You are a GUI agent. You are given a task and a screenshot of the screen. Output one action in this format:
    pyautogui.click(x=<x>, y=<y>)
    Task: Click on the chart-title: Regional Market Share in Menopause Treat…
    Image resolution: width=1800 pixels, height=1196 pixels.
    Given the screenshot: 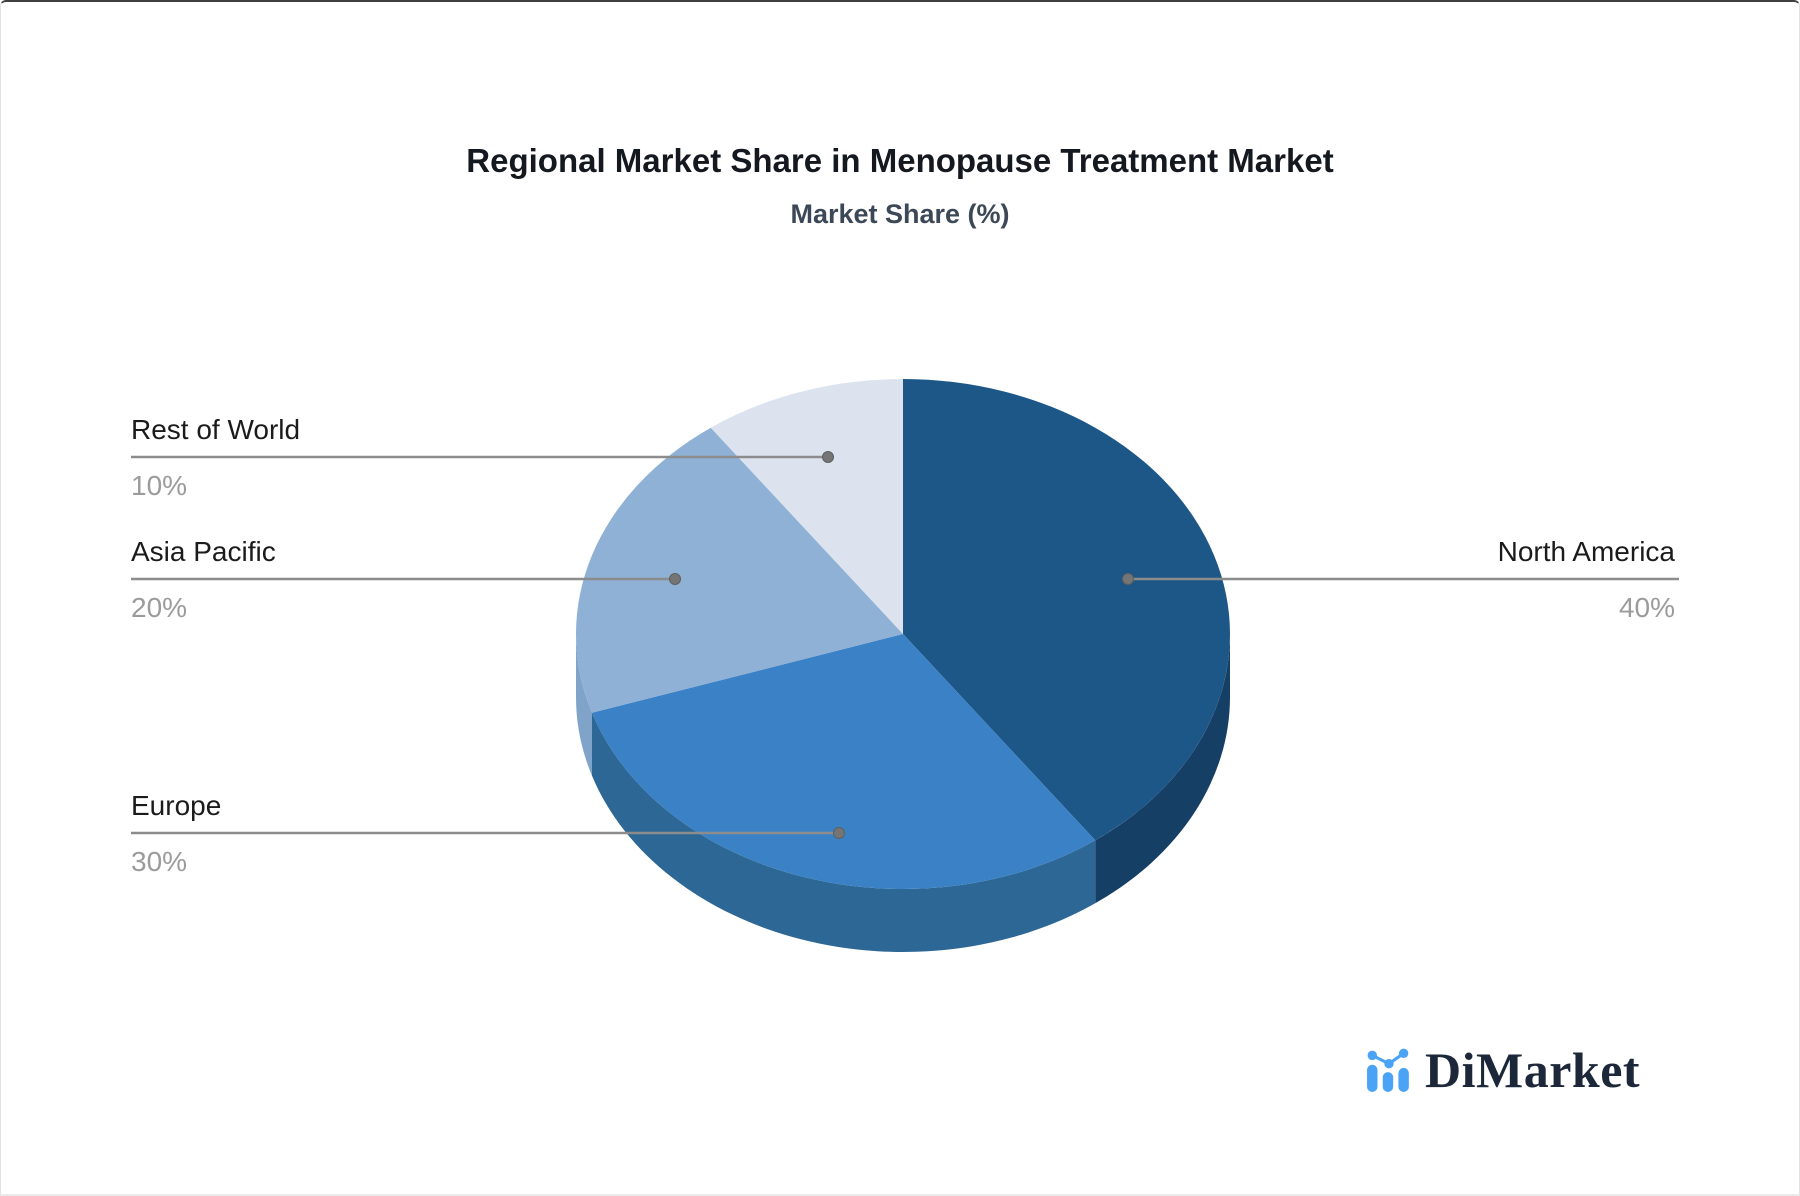 What is the action you would take?
    pyautogui.click(x=900, y=160)
    